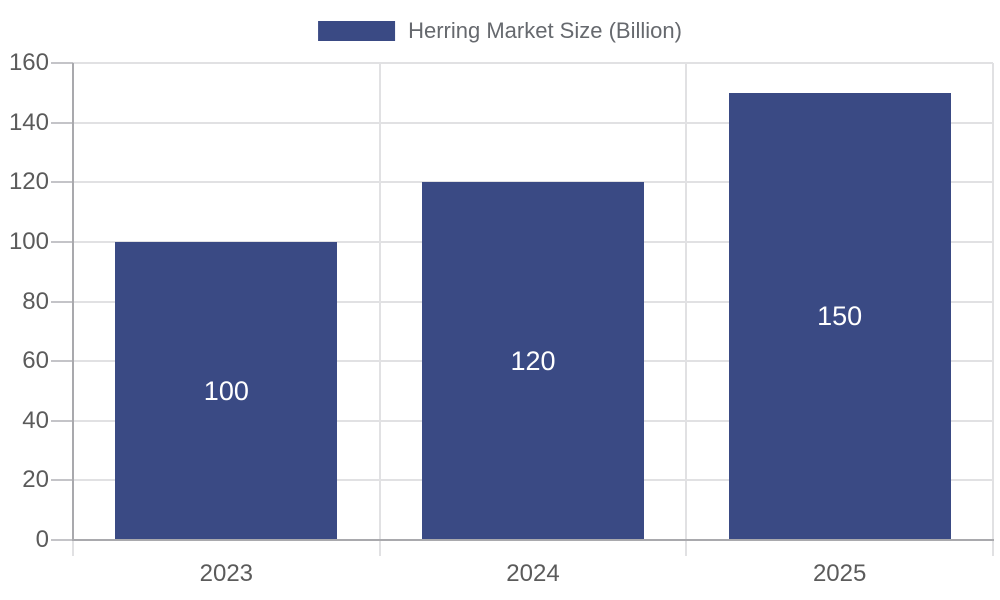 Image resolution: width=1000 pixels, height=600 pixels. What do you see at coordinates (28, 62) in the screenshot?
I see `y-tick-label: 160` at bounding box center [28, 62].